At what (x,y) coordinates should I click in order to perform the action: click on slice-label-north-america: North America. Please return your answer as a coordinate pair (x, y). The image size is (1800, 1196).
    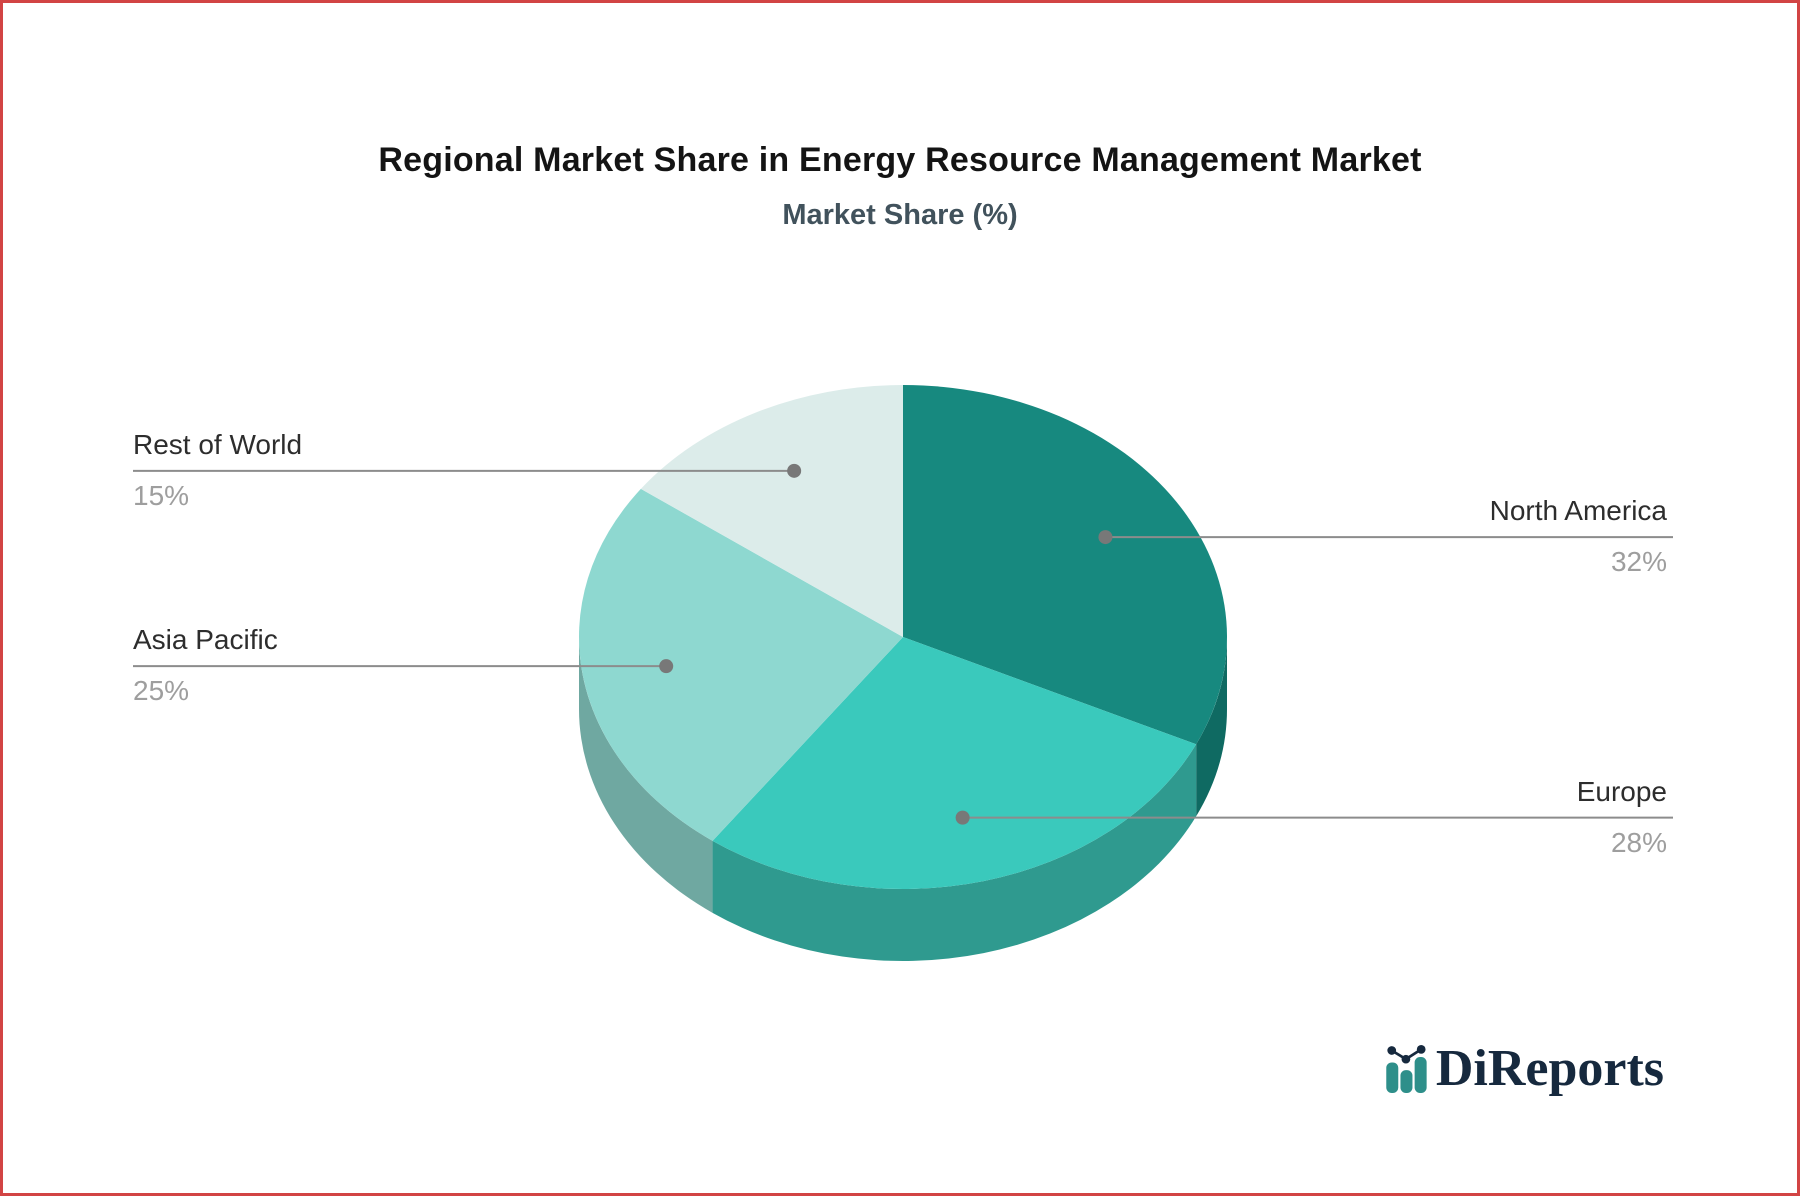
    Looking at the image, I should click on (1578, 511).